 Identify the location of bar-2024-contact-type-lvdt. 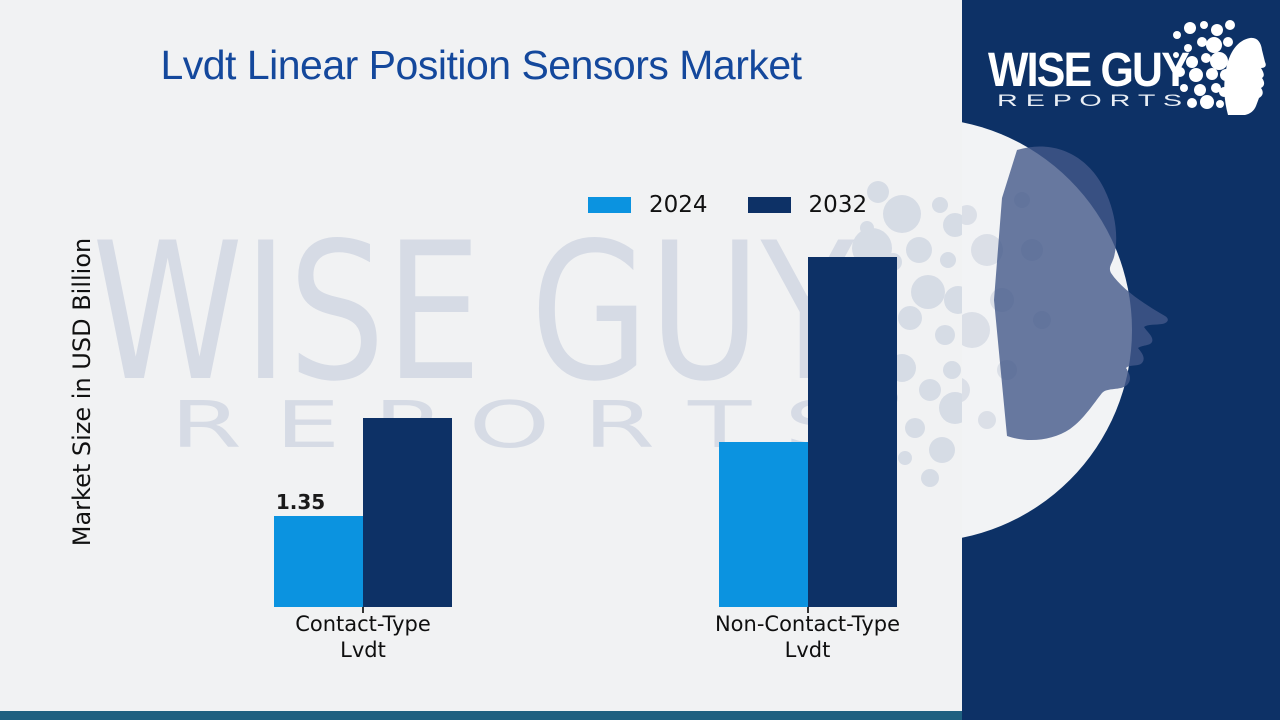
(318, 561).